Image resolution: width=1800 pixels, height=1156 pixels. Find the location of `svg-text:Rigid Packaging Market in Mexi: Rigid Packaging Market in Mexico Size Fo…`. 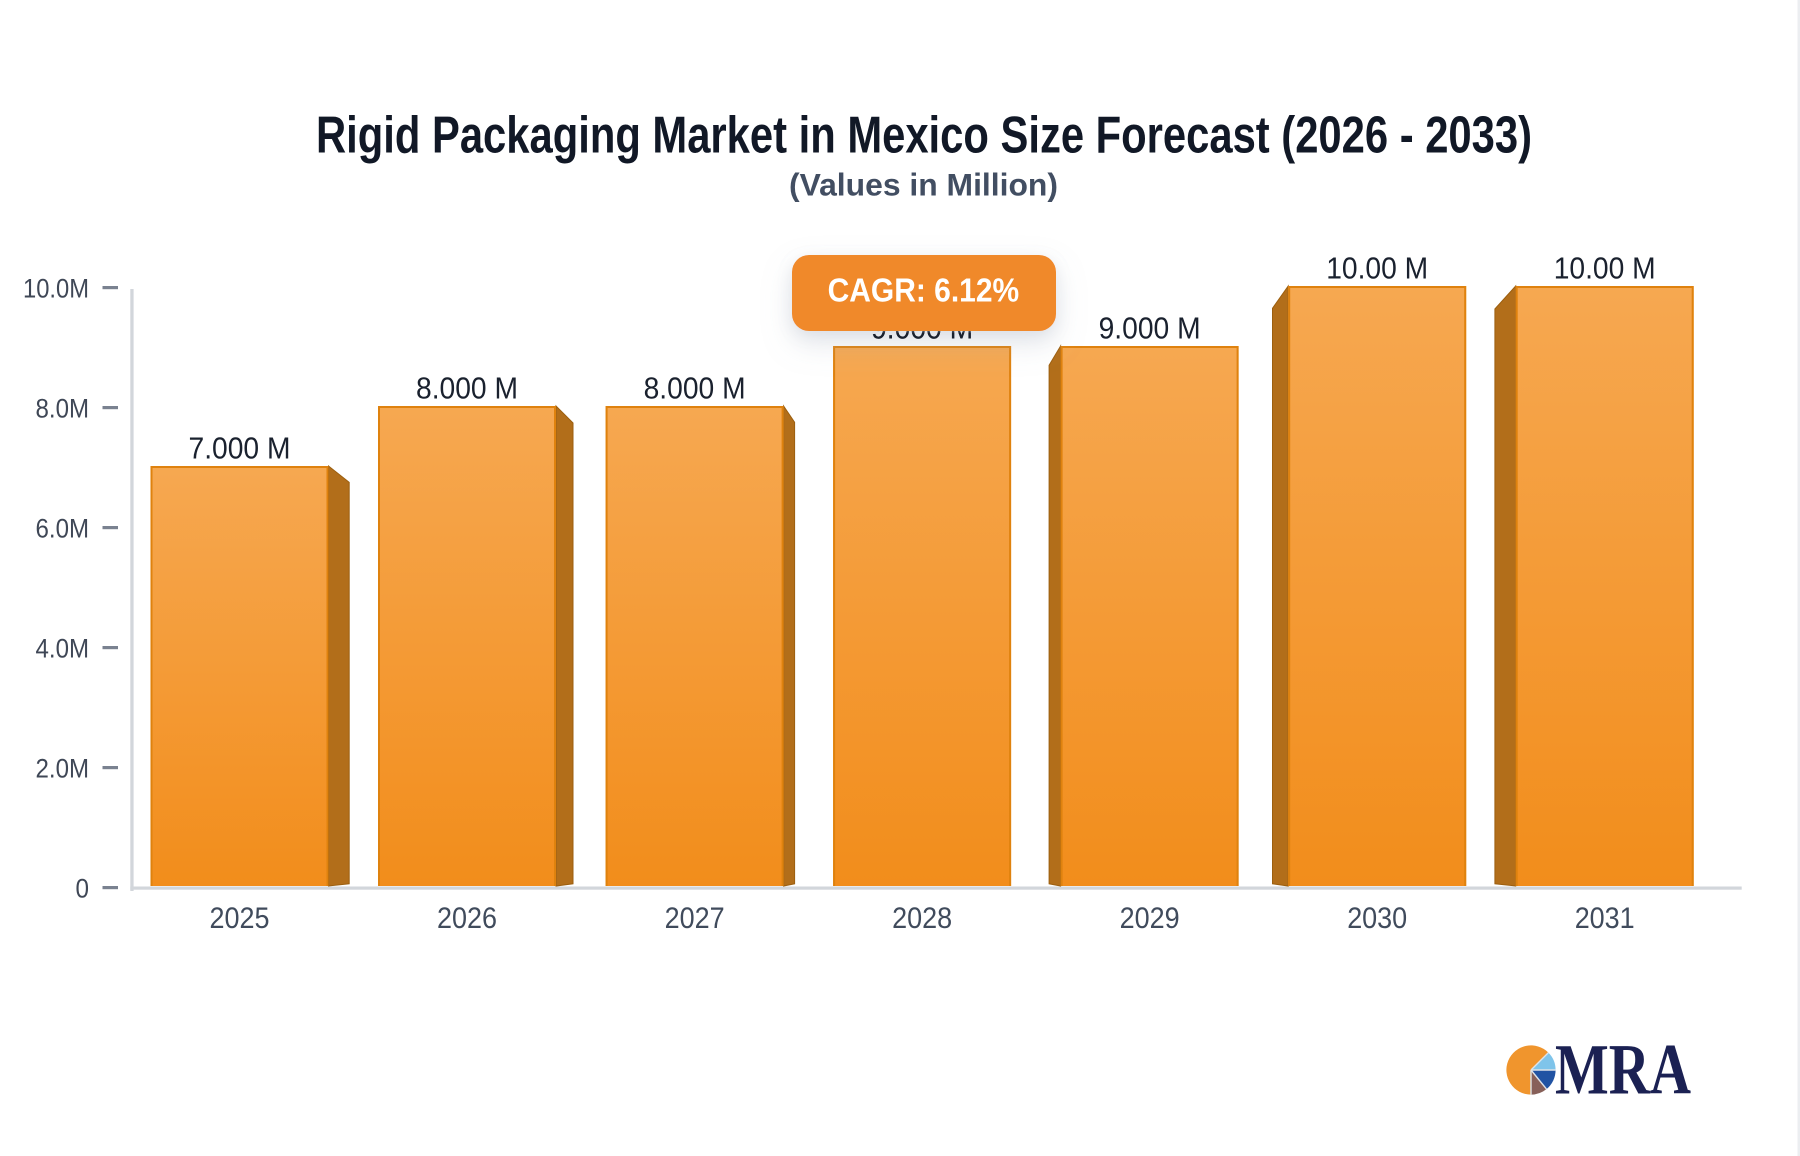

svg-text:Rigid Packaging Market in Mexi: Rigid Packaging Market in Mexico Size Fo… is located at coordinates (924, 136).